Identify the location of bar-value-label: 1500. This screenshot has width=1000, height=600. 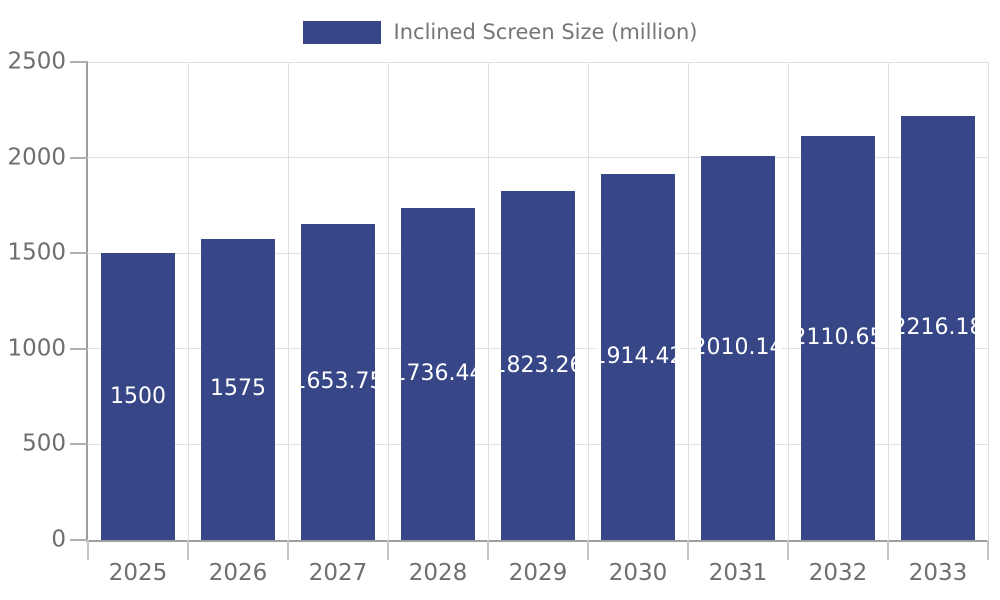
(138, 396).